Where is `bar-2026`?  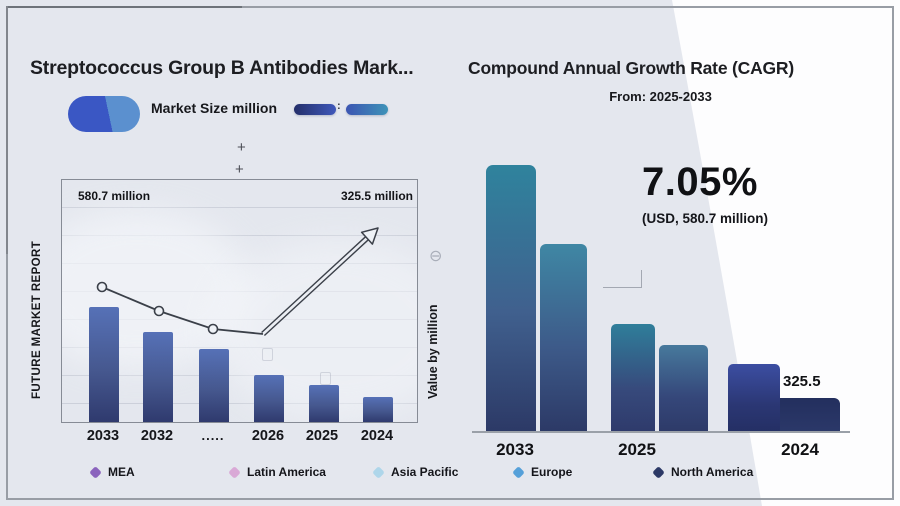
bar-2026 is located at coordinates (269, 398).